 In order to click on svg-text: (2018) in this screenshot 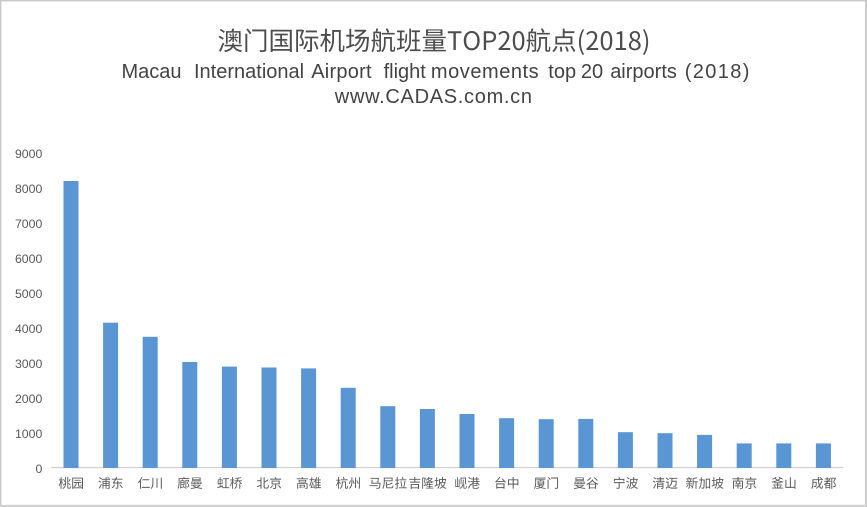, I will do `click(718, 72)`.